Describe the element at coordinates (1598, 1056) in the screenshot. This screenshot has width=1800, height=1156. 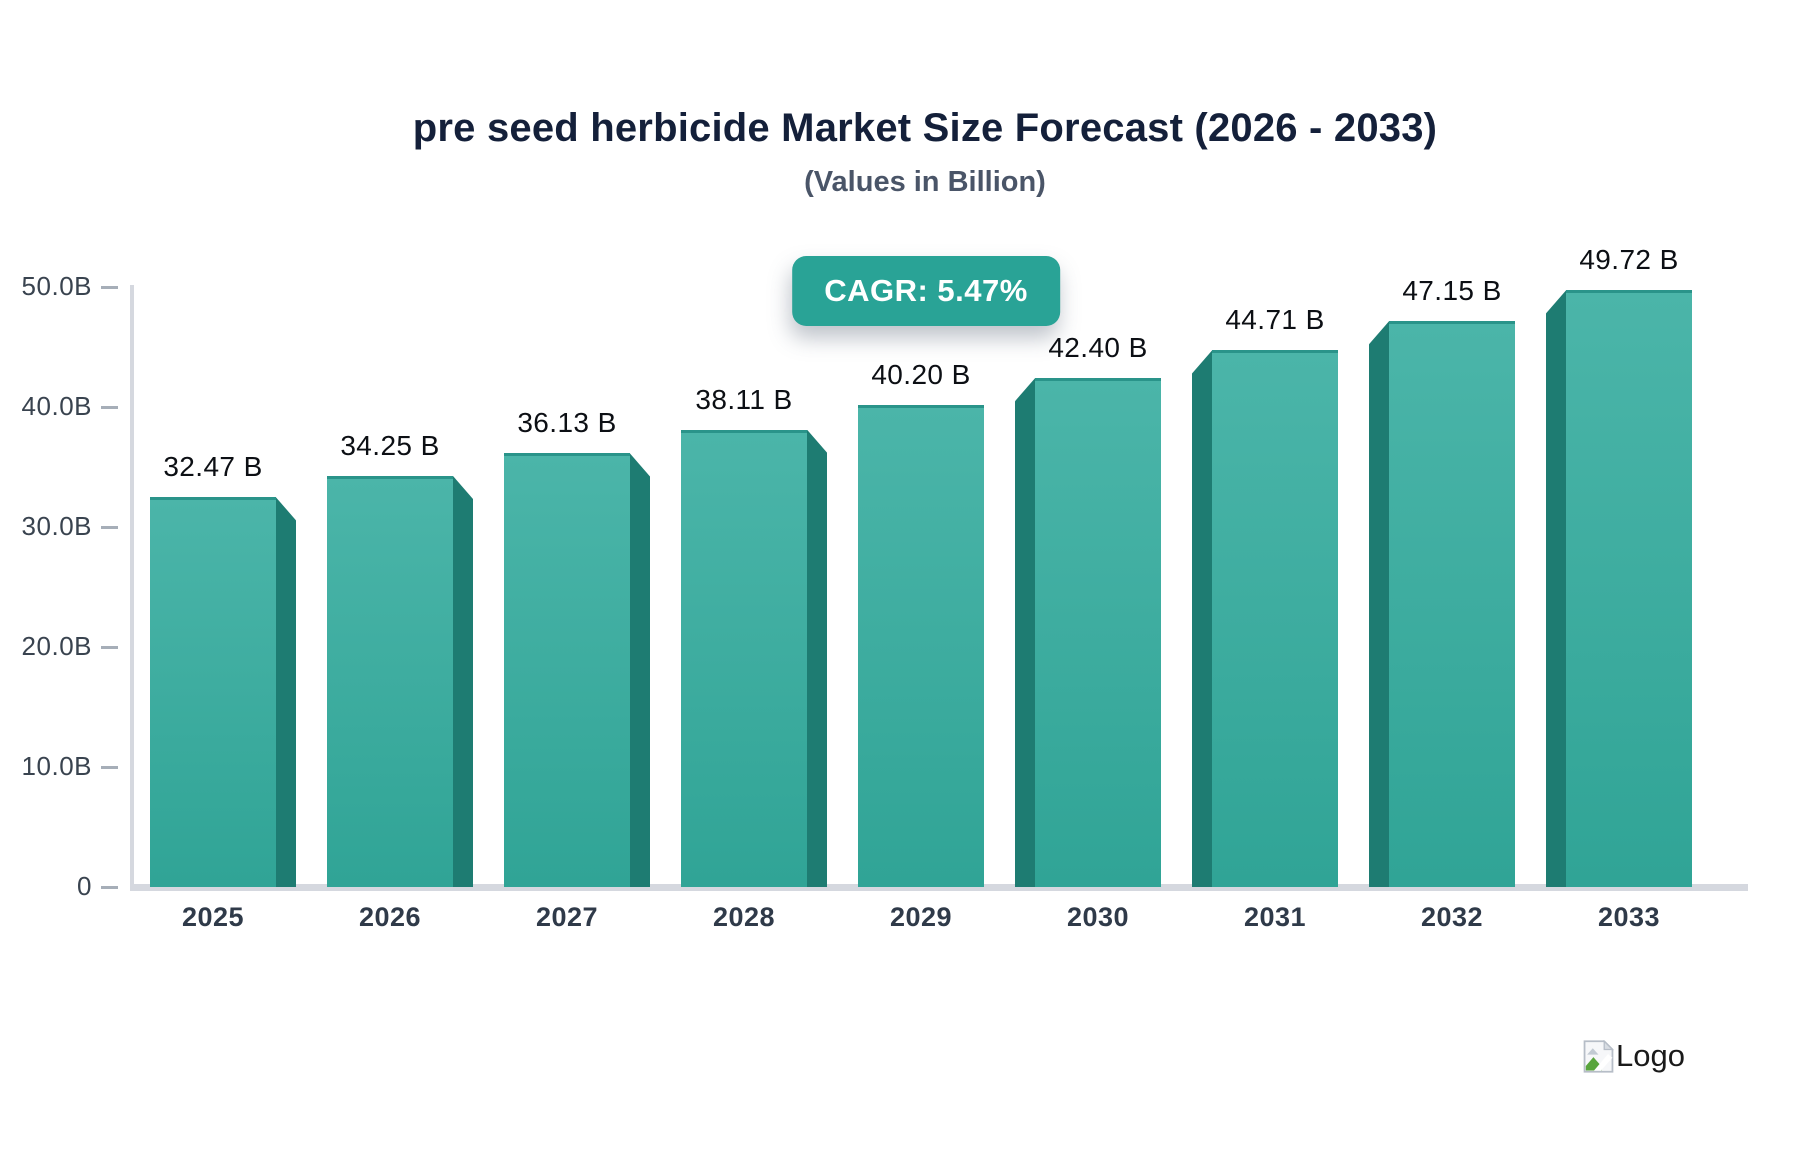
I see `broken-image-icon` at that location.